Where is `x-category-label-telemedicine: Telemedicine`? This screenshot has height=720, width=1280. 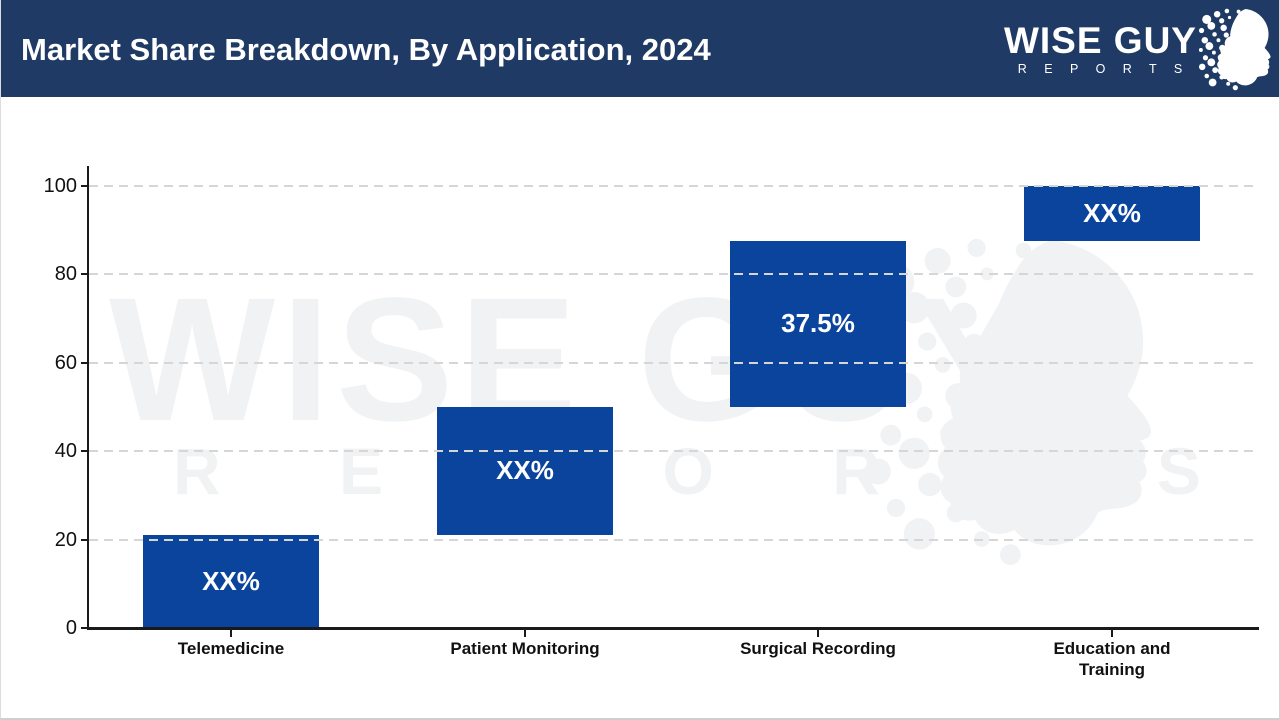
x-category-label-telemedicine: Telemedicine is located at coordinates (231, 648).